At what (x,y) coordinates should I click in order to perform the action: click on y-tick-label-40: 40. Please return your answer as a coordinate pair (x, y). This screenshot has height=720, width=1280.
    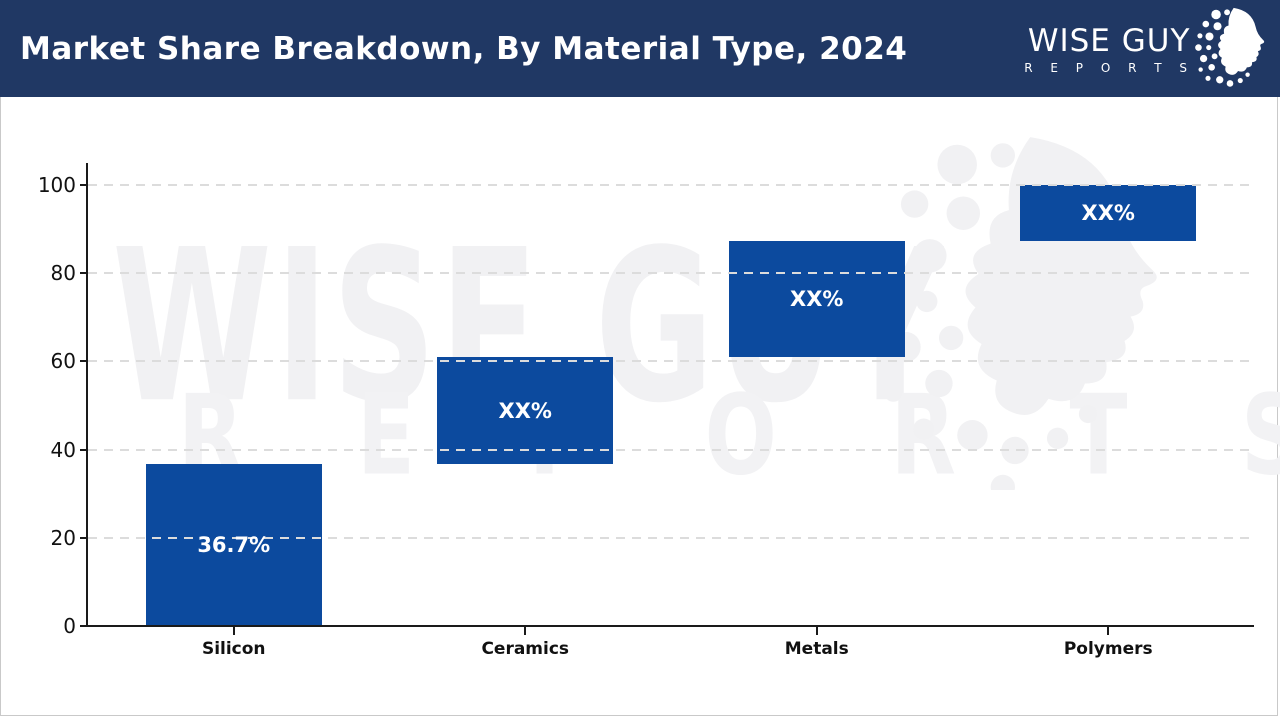
    Looking at the image, I should click on (63, 449).